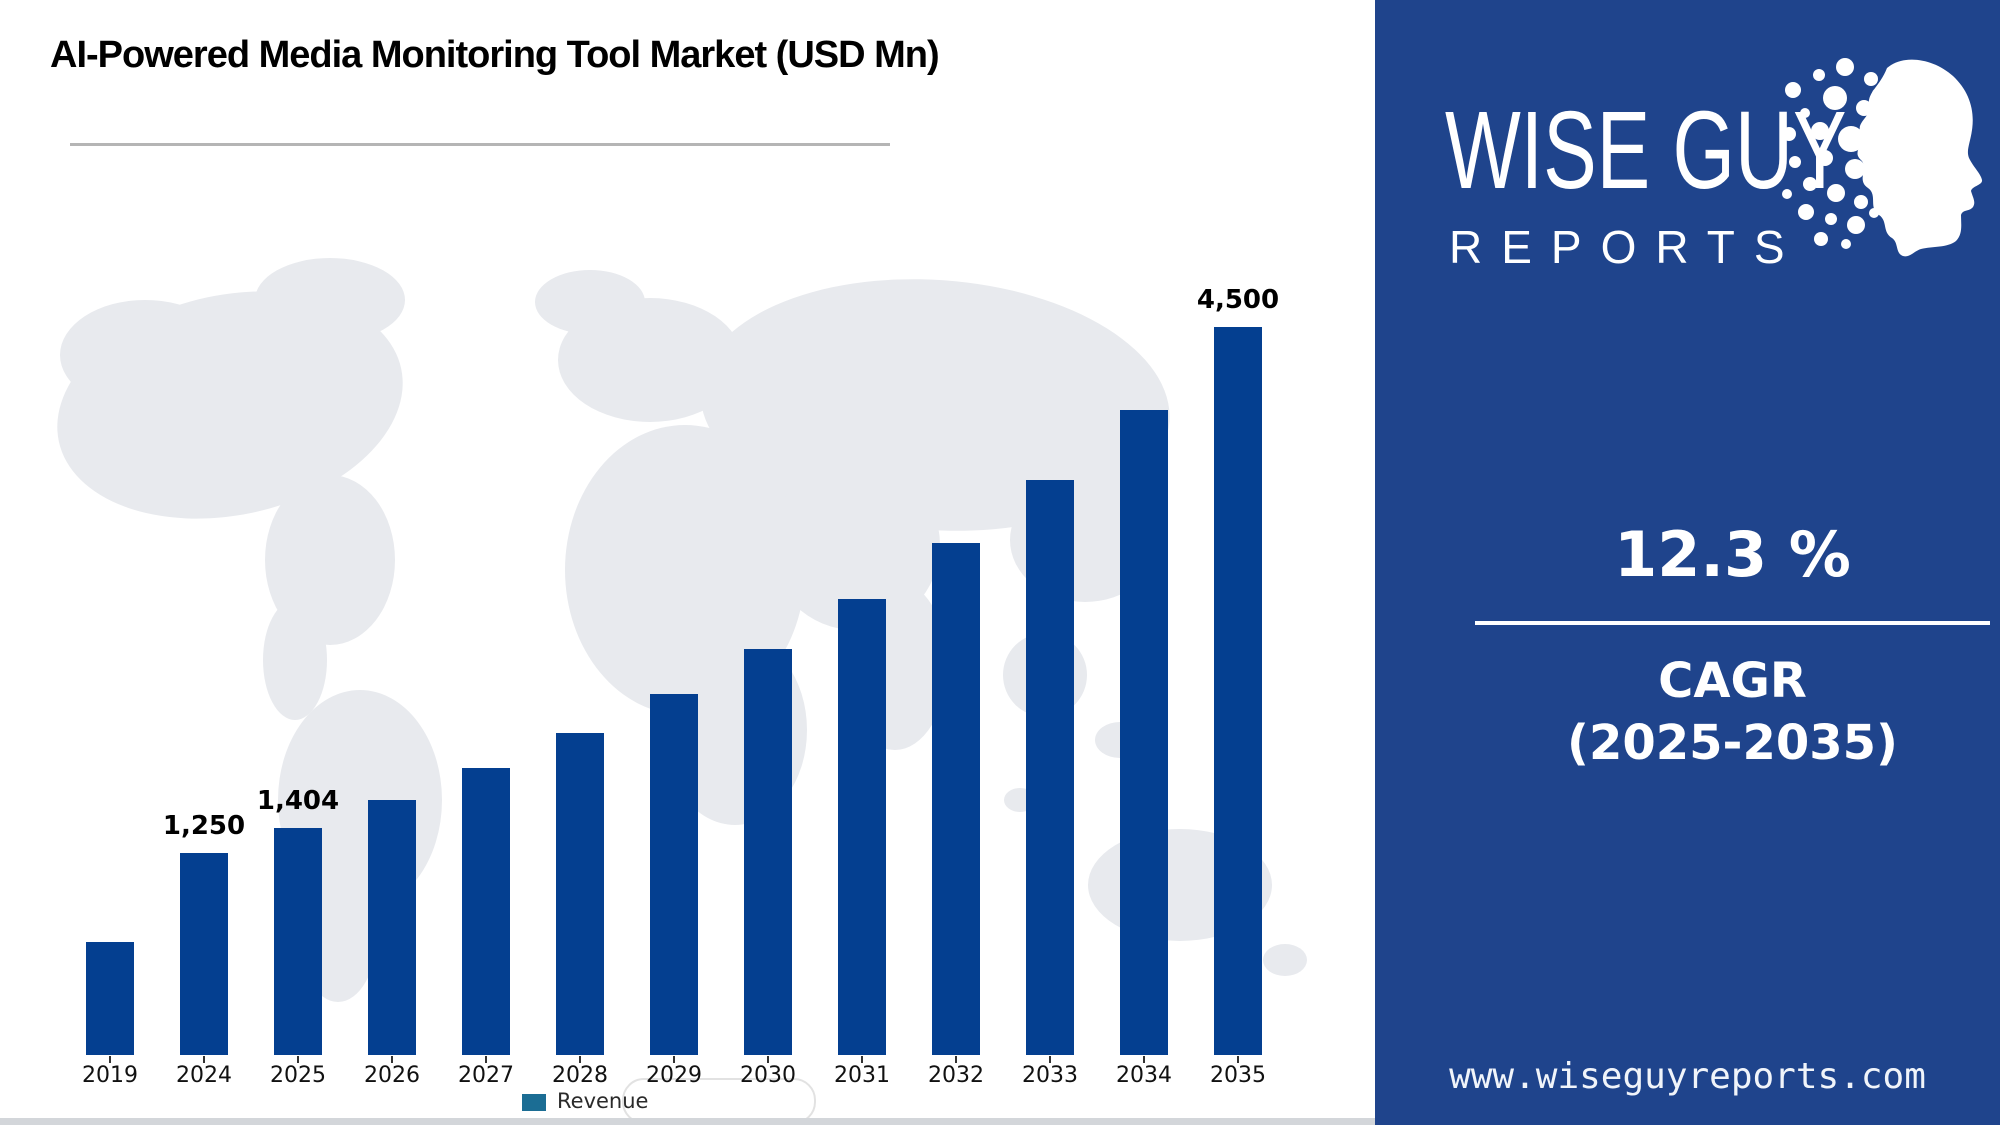  What do you see at coordinates (1646, 150) in the screenshot?
I see `logo-wise-guy-text: WISE GUY` at bounding box center [1646, 150].